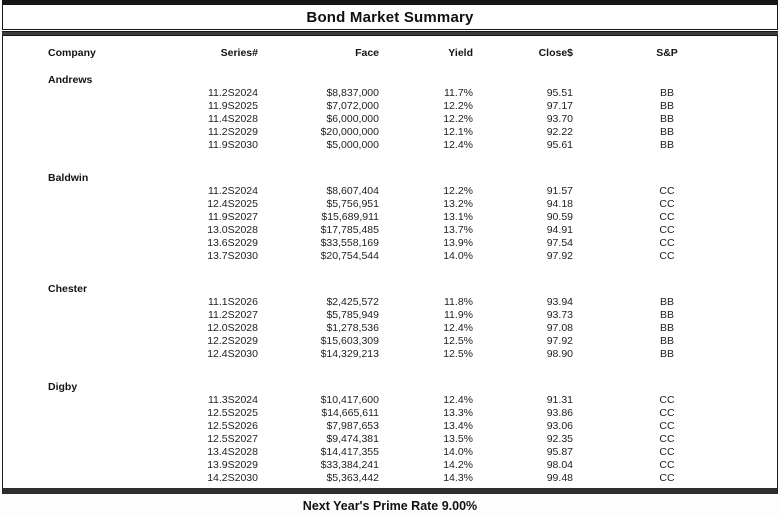 The width and height of the screenshot is (780, 515). I want to click on bond-series: 11.9S2025, so click(232, 106).